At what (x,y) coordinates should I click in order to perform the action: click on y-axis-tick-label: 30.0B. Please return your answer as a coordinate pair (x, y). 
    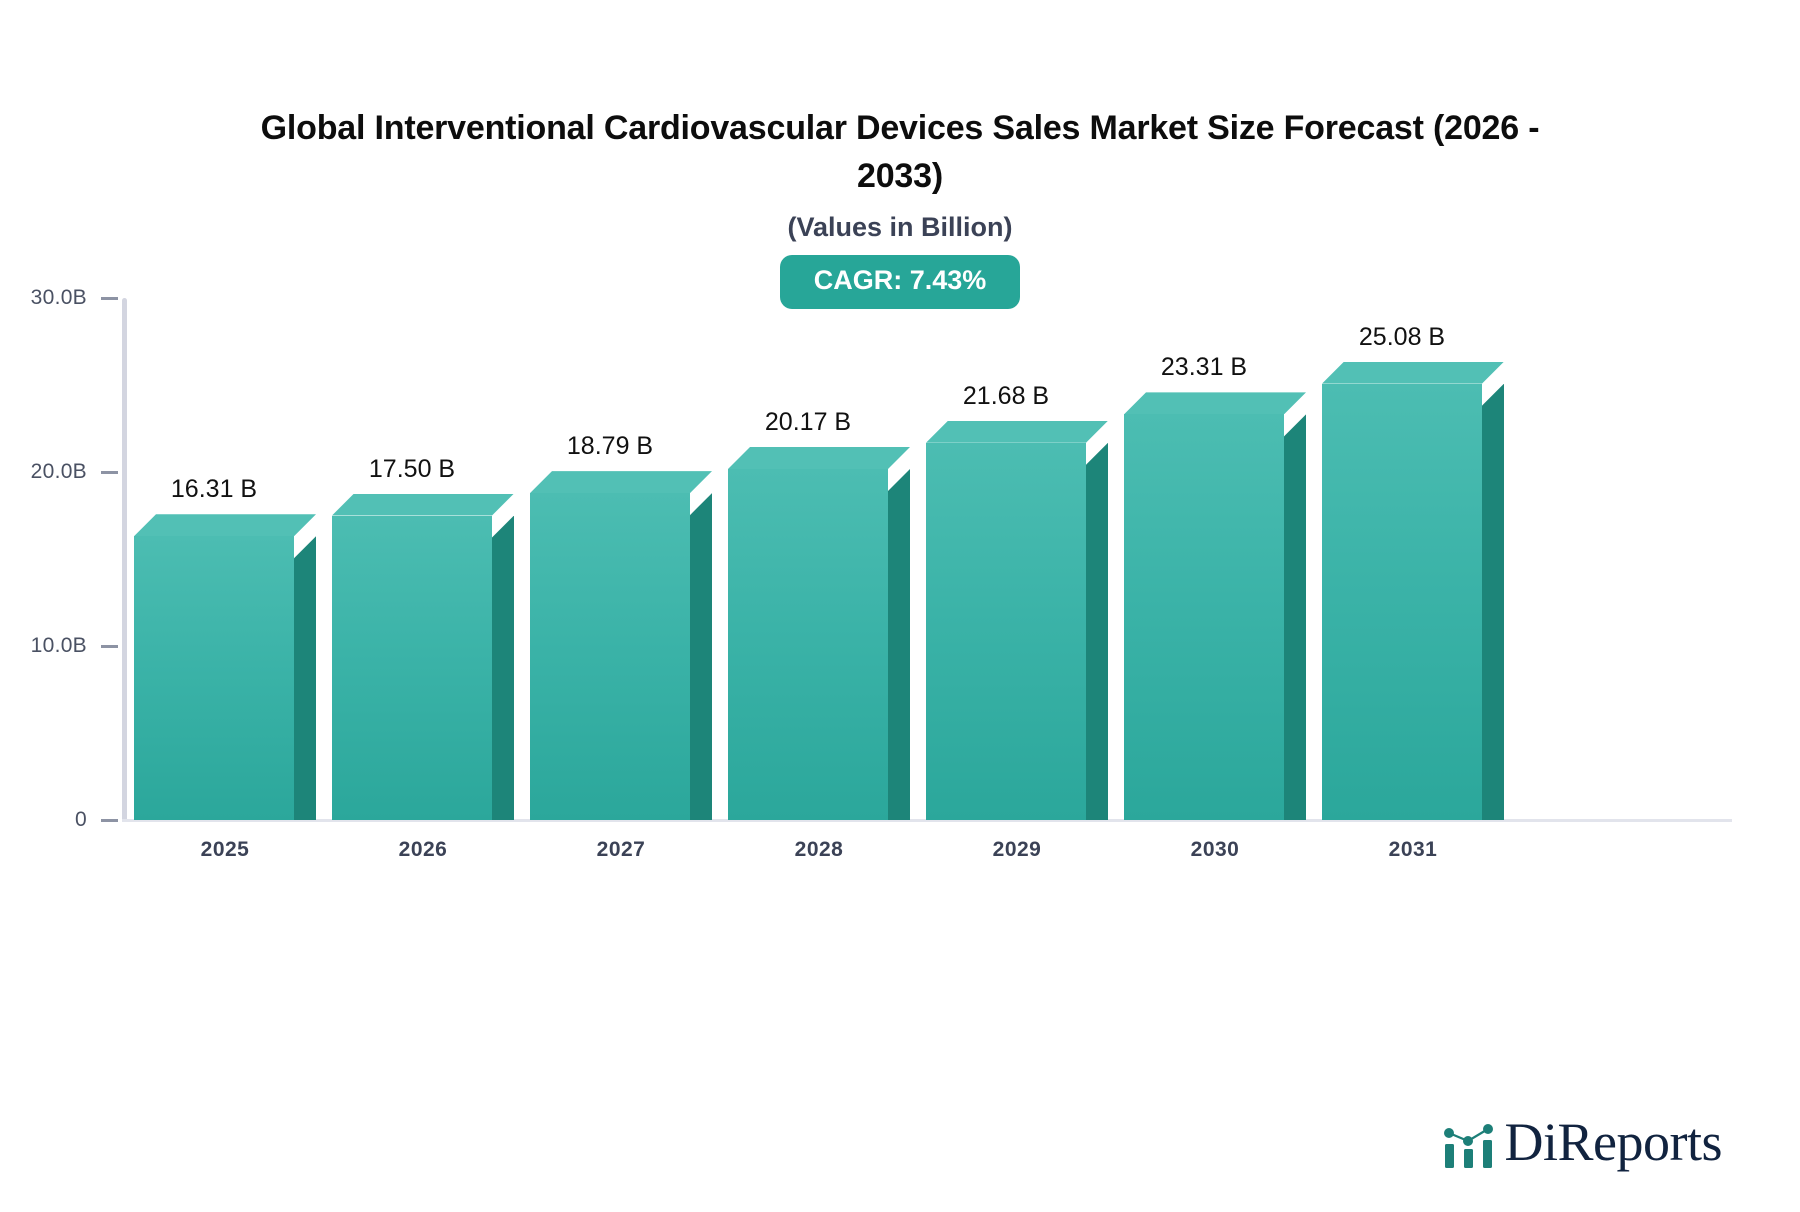
    Looking at the image, I should click on (58, 297).